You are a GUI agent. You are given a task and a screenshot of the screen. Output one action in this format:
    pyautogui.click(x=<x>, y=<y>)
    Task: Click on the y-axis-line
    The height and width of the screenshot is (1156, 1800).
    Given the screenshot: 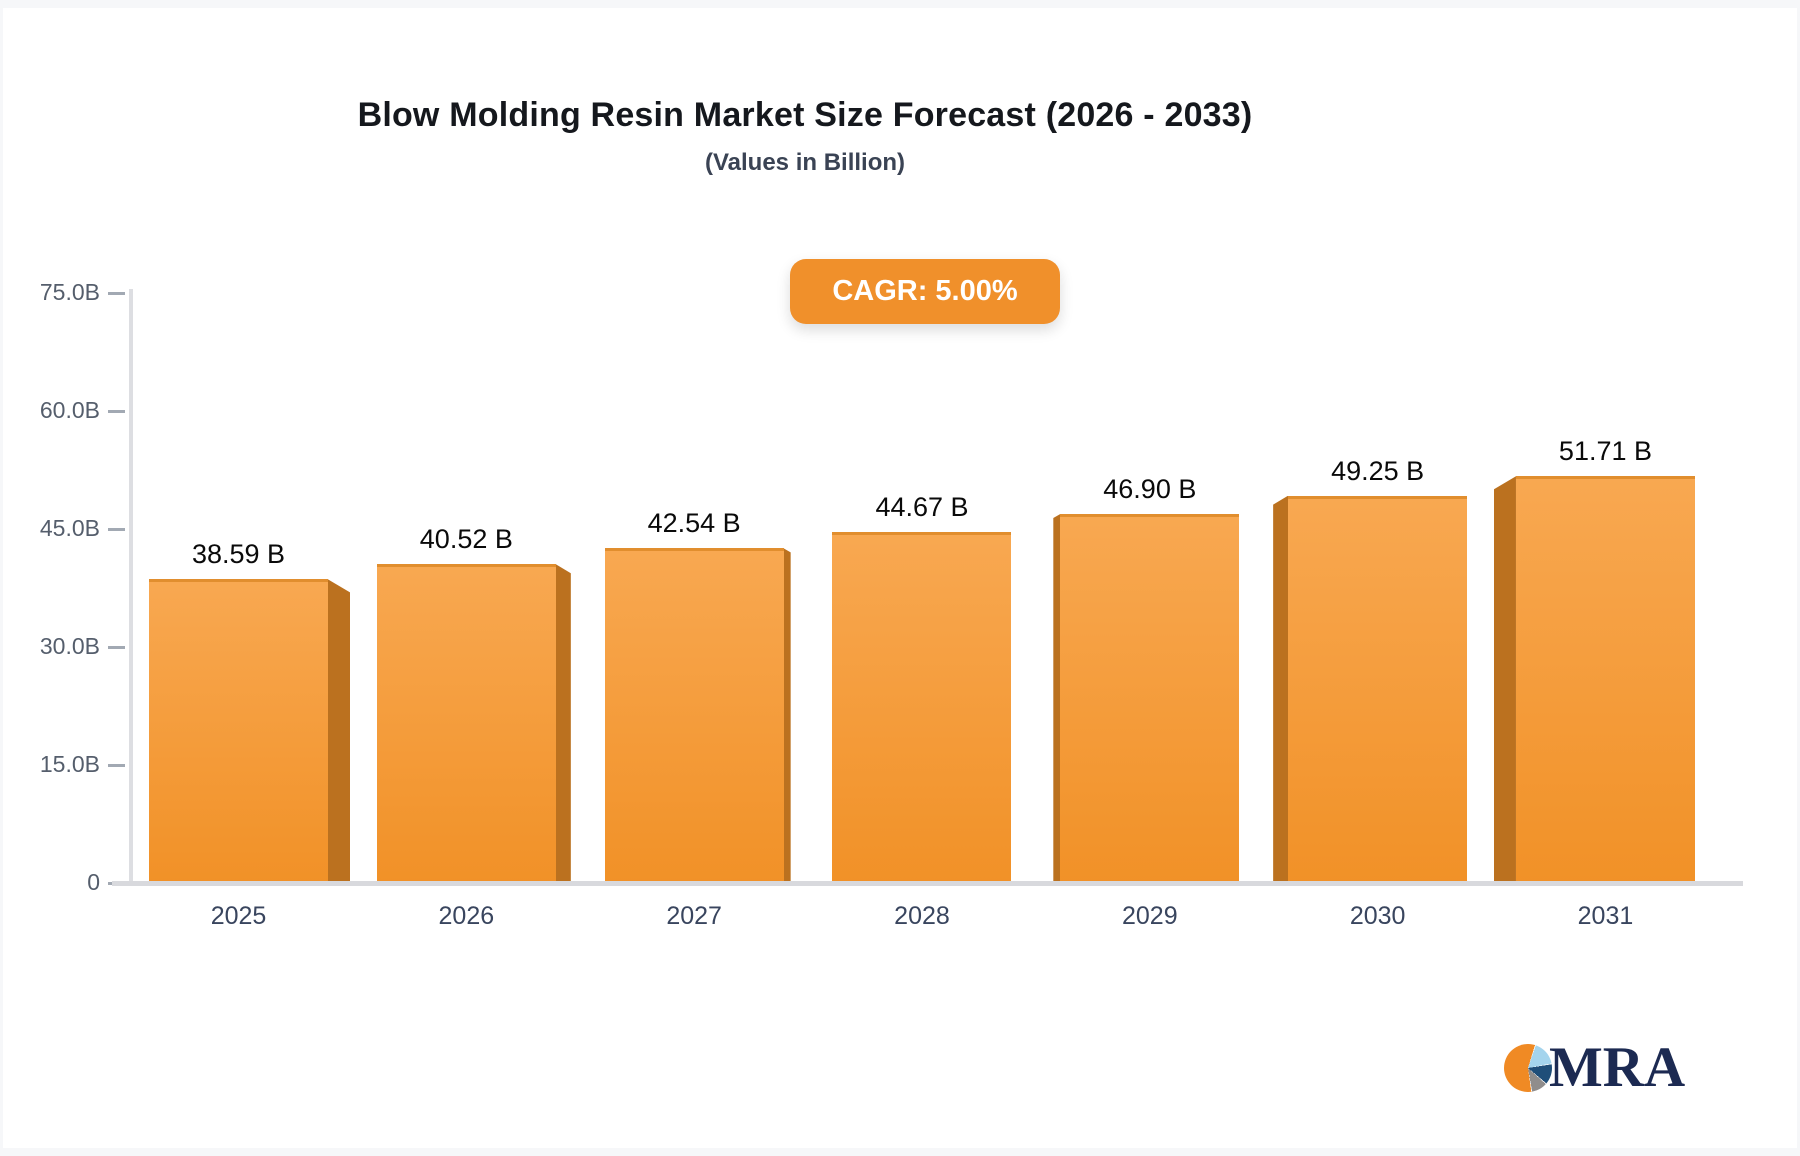 What is the action you would take?
    pyautogui.click(x=131, y=586)
    